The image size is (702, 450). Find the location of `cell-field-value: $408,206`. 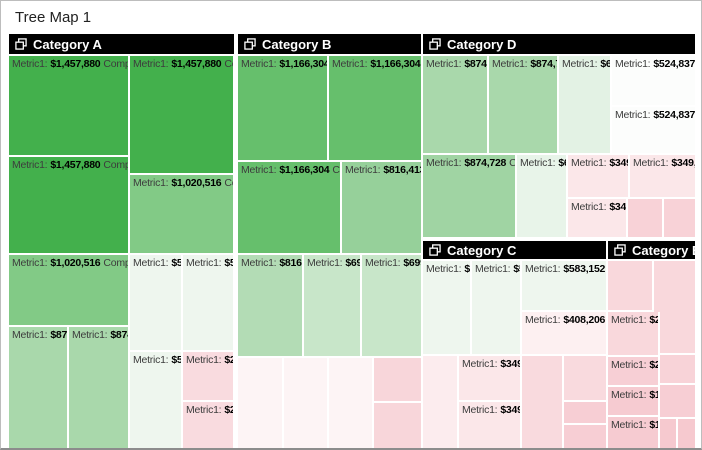

cell-field-value: $408,206 is located at coordinates (584, 320).